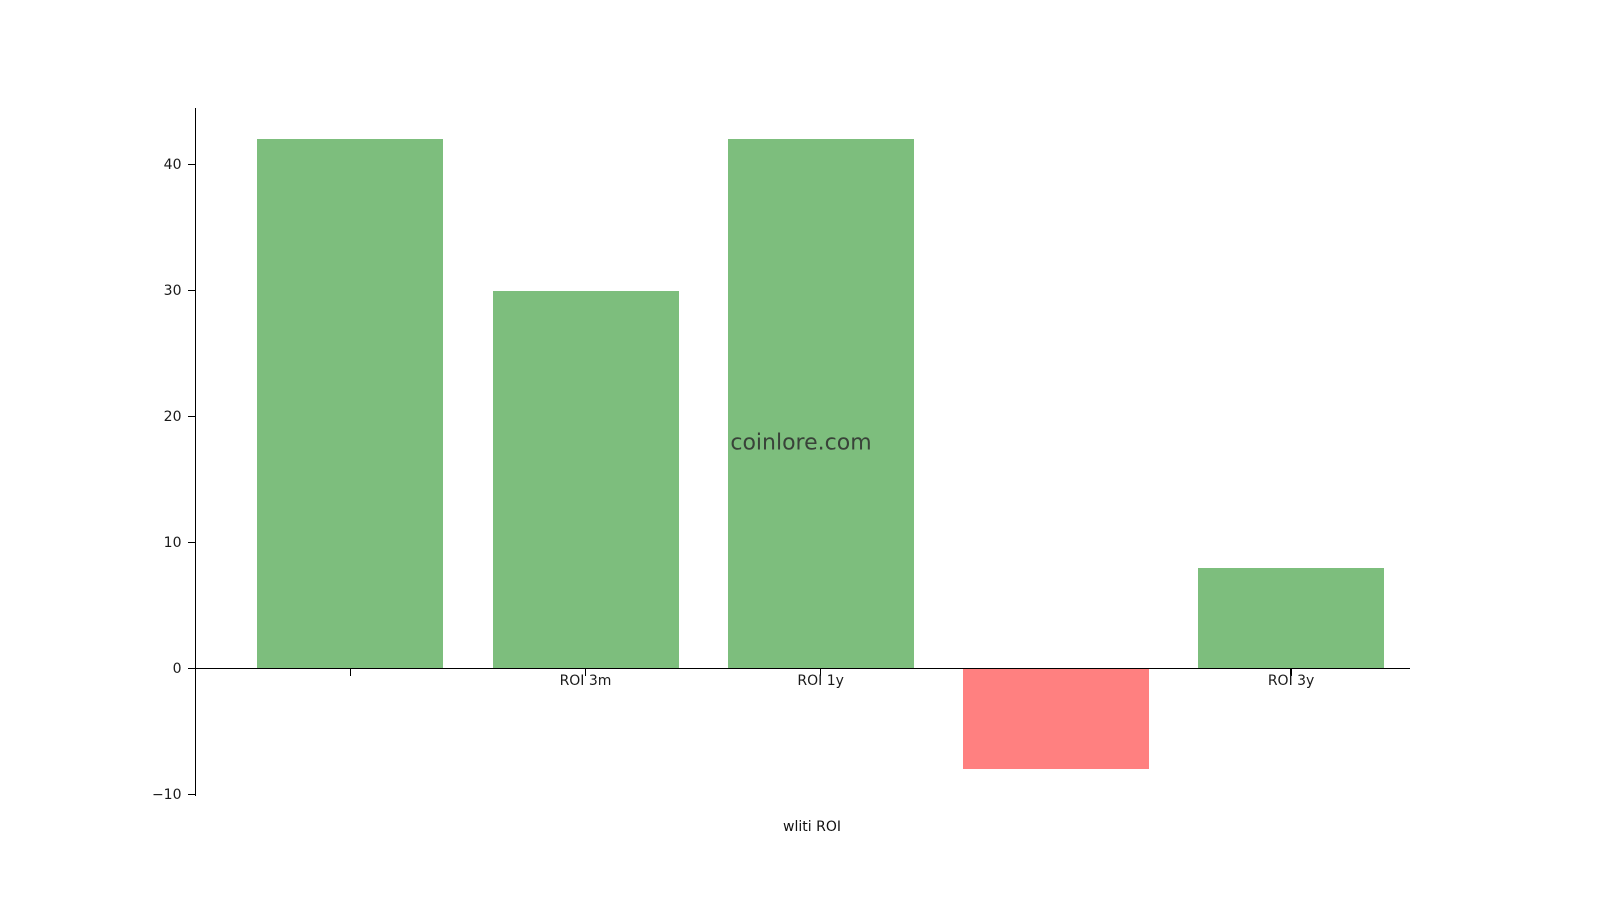 The width and height of the screenshot is (1600, 900). I want to click on bar-roi-1y, so click(820, 404).